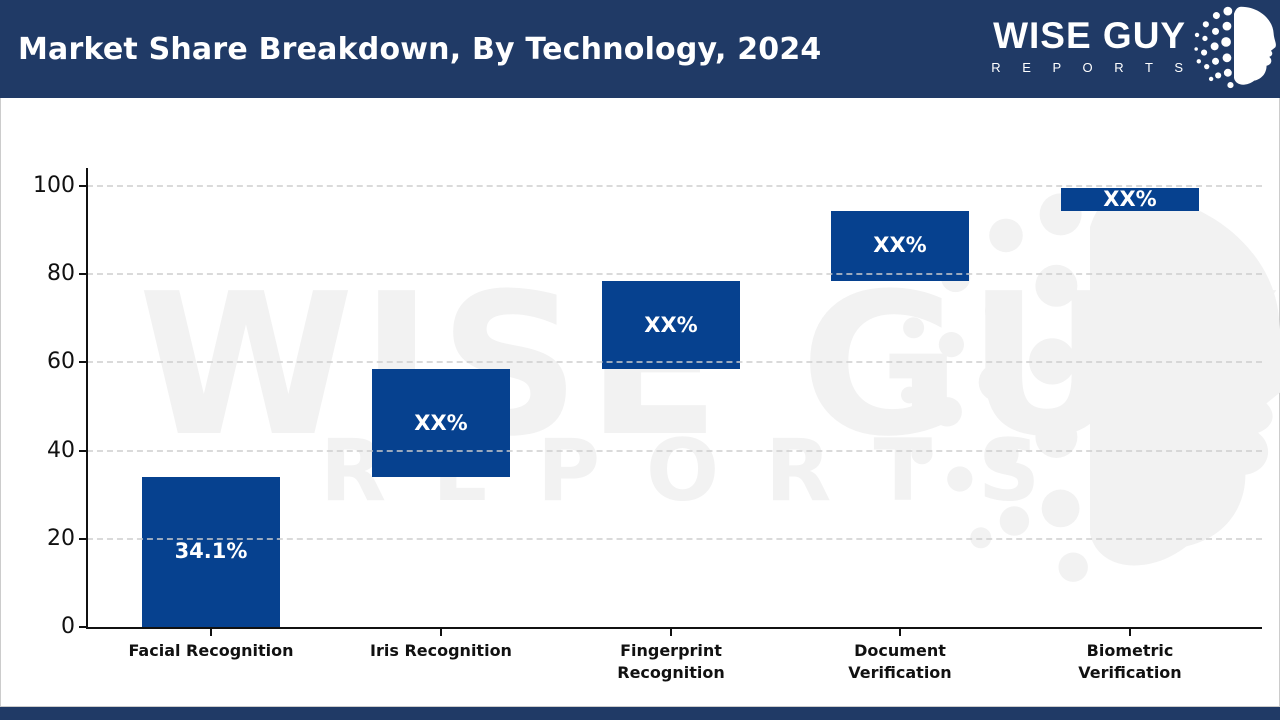 The width and height of the screenshot is (1280, 720). I want to click on category-label: Document Verification, so click(900, 661).